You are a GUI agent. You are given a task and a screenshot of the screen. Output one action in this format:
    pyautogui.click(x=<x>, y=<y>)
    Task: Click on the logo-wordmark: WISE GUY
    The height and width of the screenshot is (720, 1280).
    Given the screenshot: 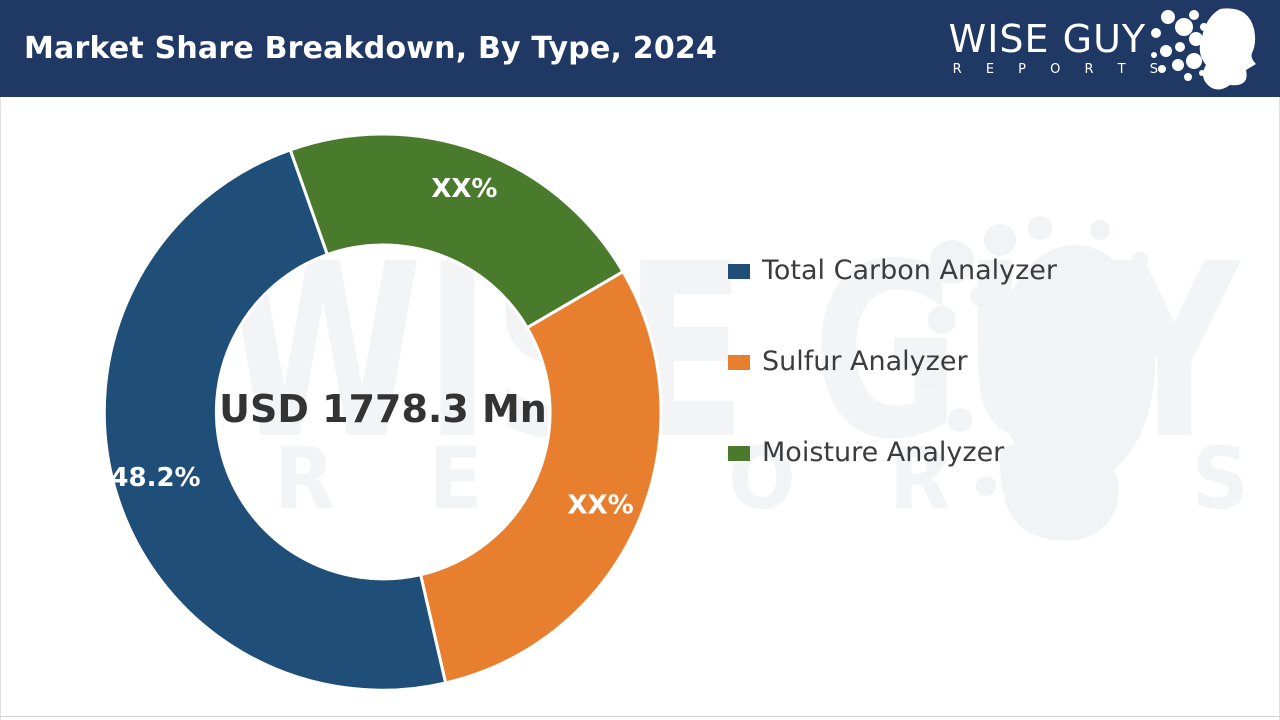 What is the action you would take?
    pyautogui.click(x=1047, y=39)
    